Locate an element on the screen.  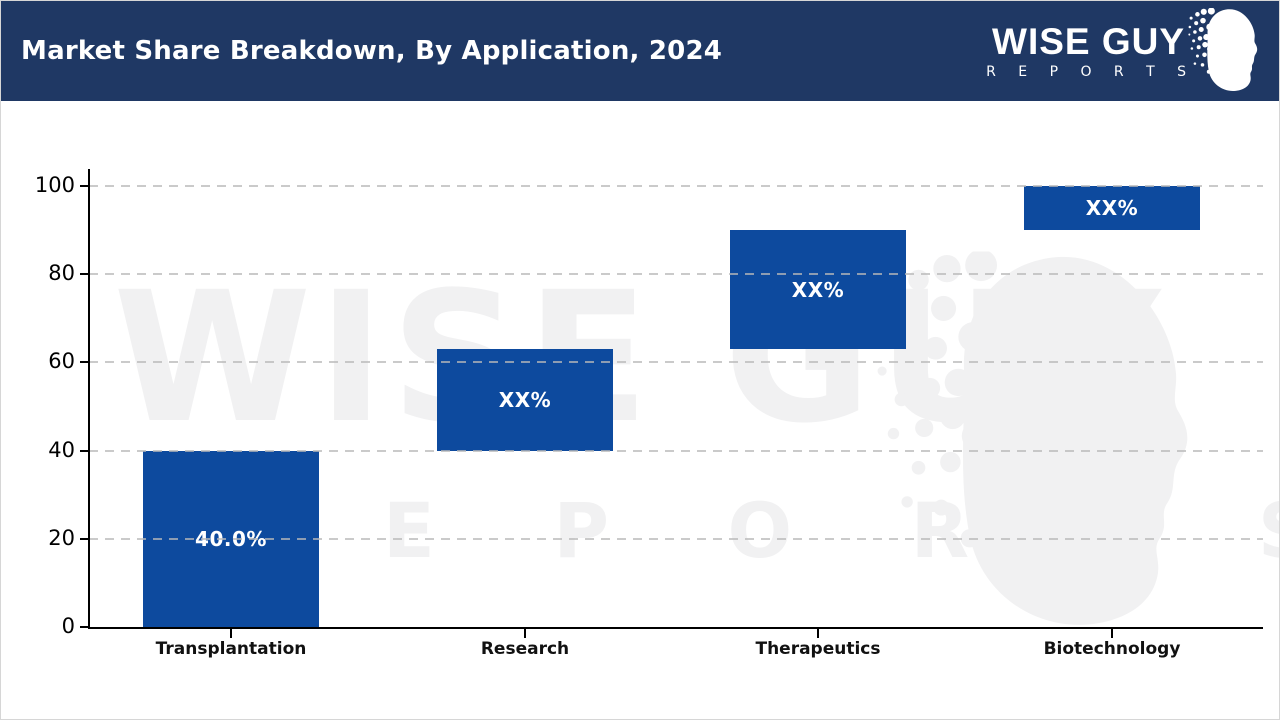
data-bar-research: XX% is located at coordinates (525, 400).